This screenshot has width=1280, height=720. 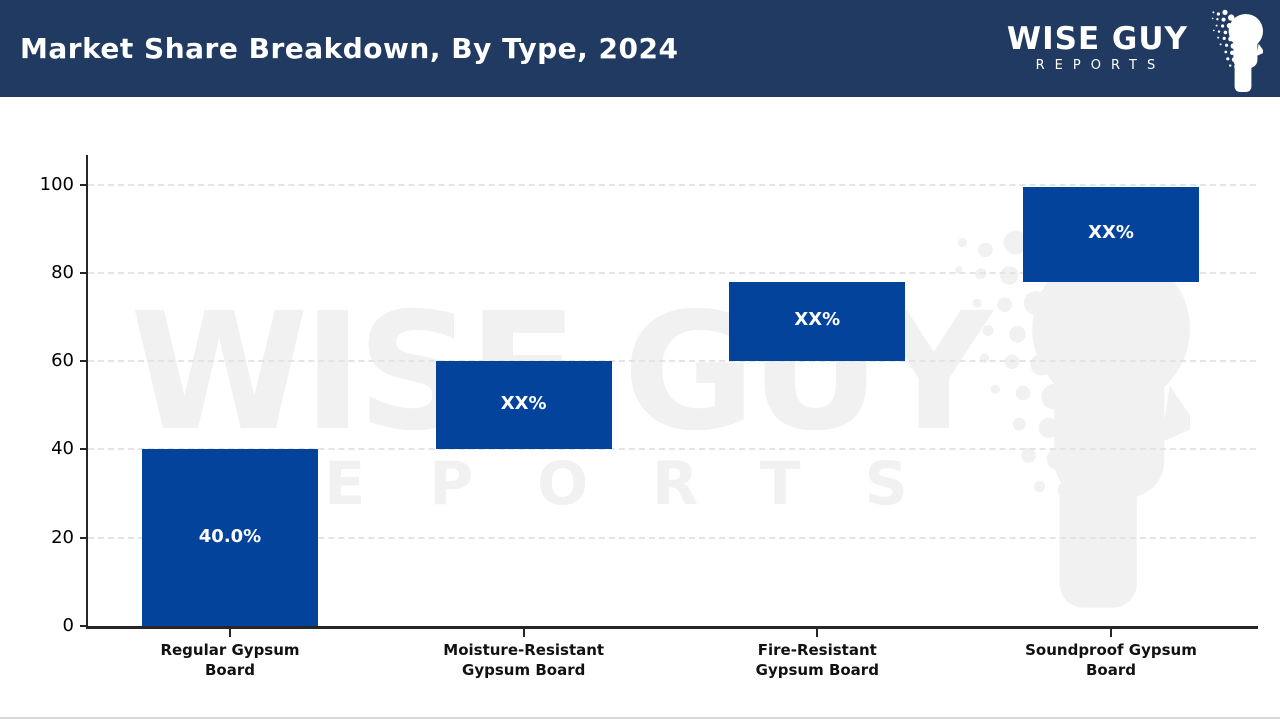 I want to click on x-axis-category-label: Soundproof Gypsum Board, so click(x=1111, y=660).